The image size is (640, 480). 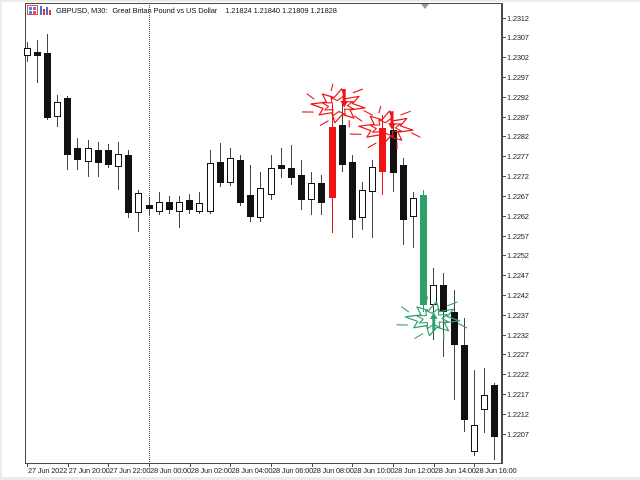 What do you see at coordinates (130, 470) in the screenshot?
I see `time-axis-label: 27 Jun 22:00` at bounding box center [130, 470].